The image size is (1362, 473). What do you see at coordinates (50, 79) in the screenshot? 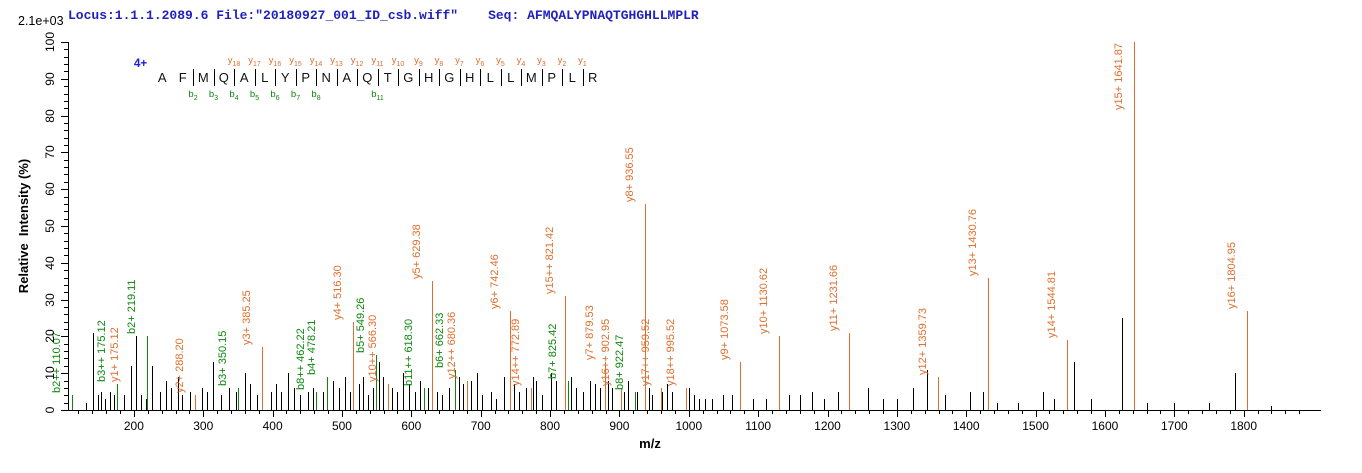
I see `y-tick-label: 90` at bounding box center [50, 79].